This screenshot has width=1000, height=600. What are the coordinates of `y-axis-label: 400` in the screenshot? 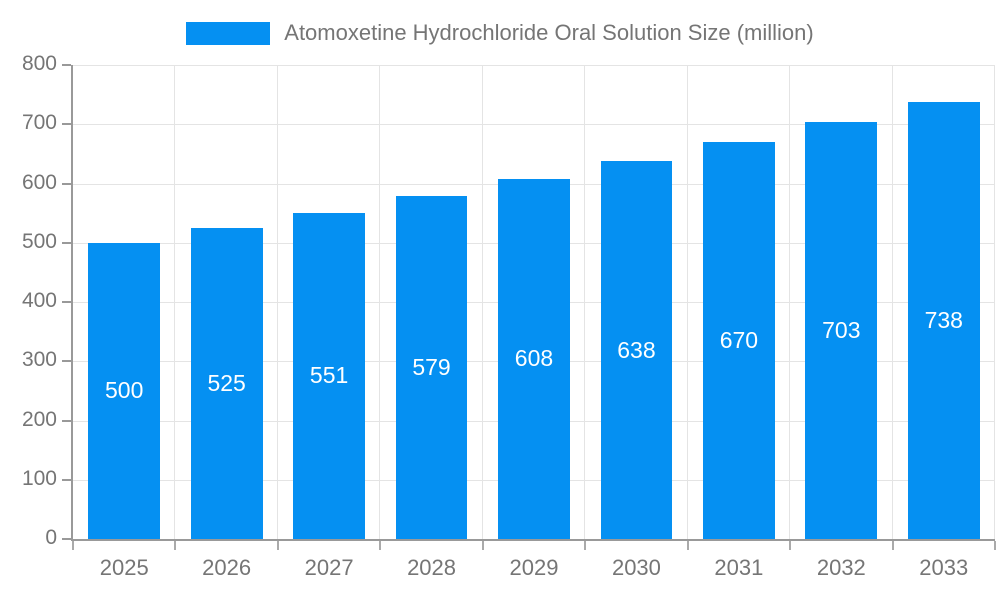 It's located at (39, 300).